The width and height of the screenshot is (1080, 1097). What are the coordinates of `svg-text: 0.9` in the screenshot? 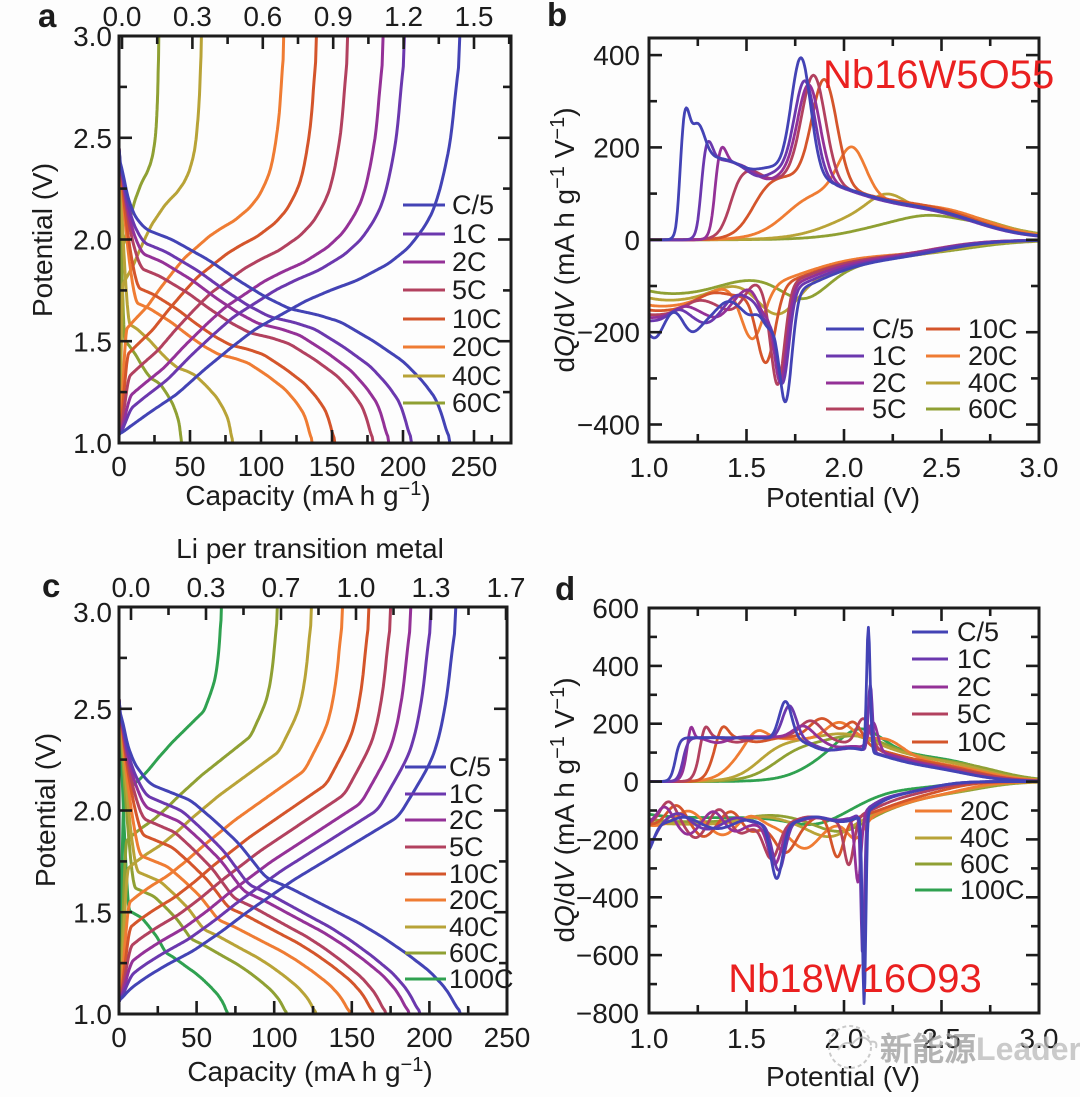 It's located at (333, 16).